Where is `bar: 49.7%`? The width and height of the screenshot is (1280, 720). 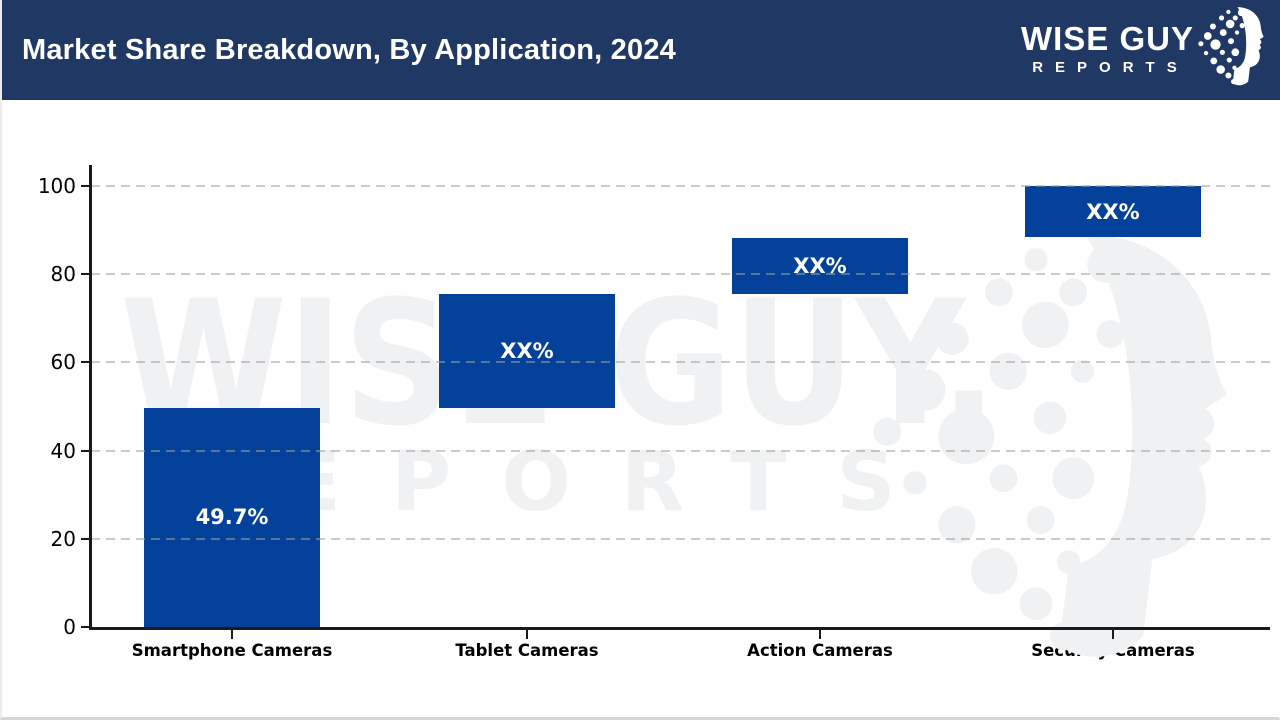
bar: 49.7% is located at coordinates (232, 517).